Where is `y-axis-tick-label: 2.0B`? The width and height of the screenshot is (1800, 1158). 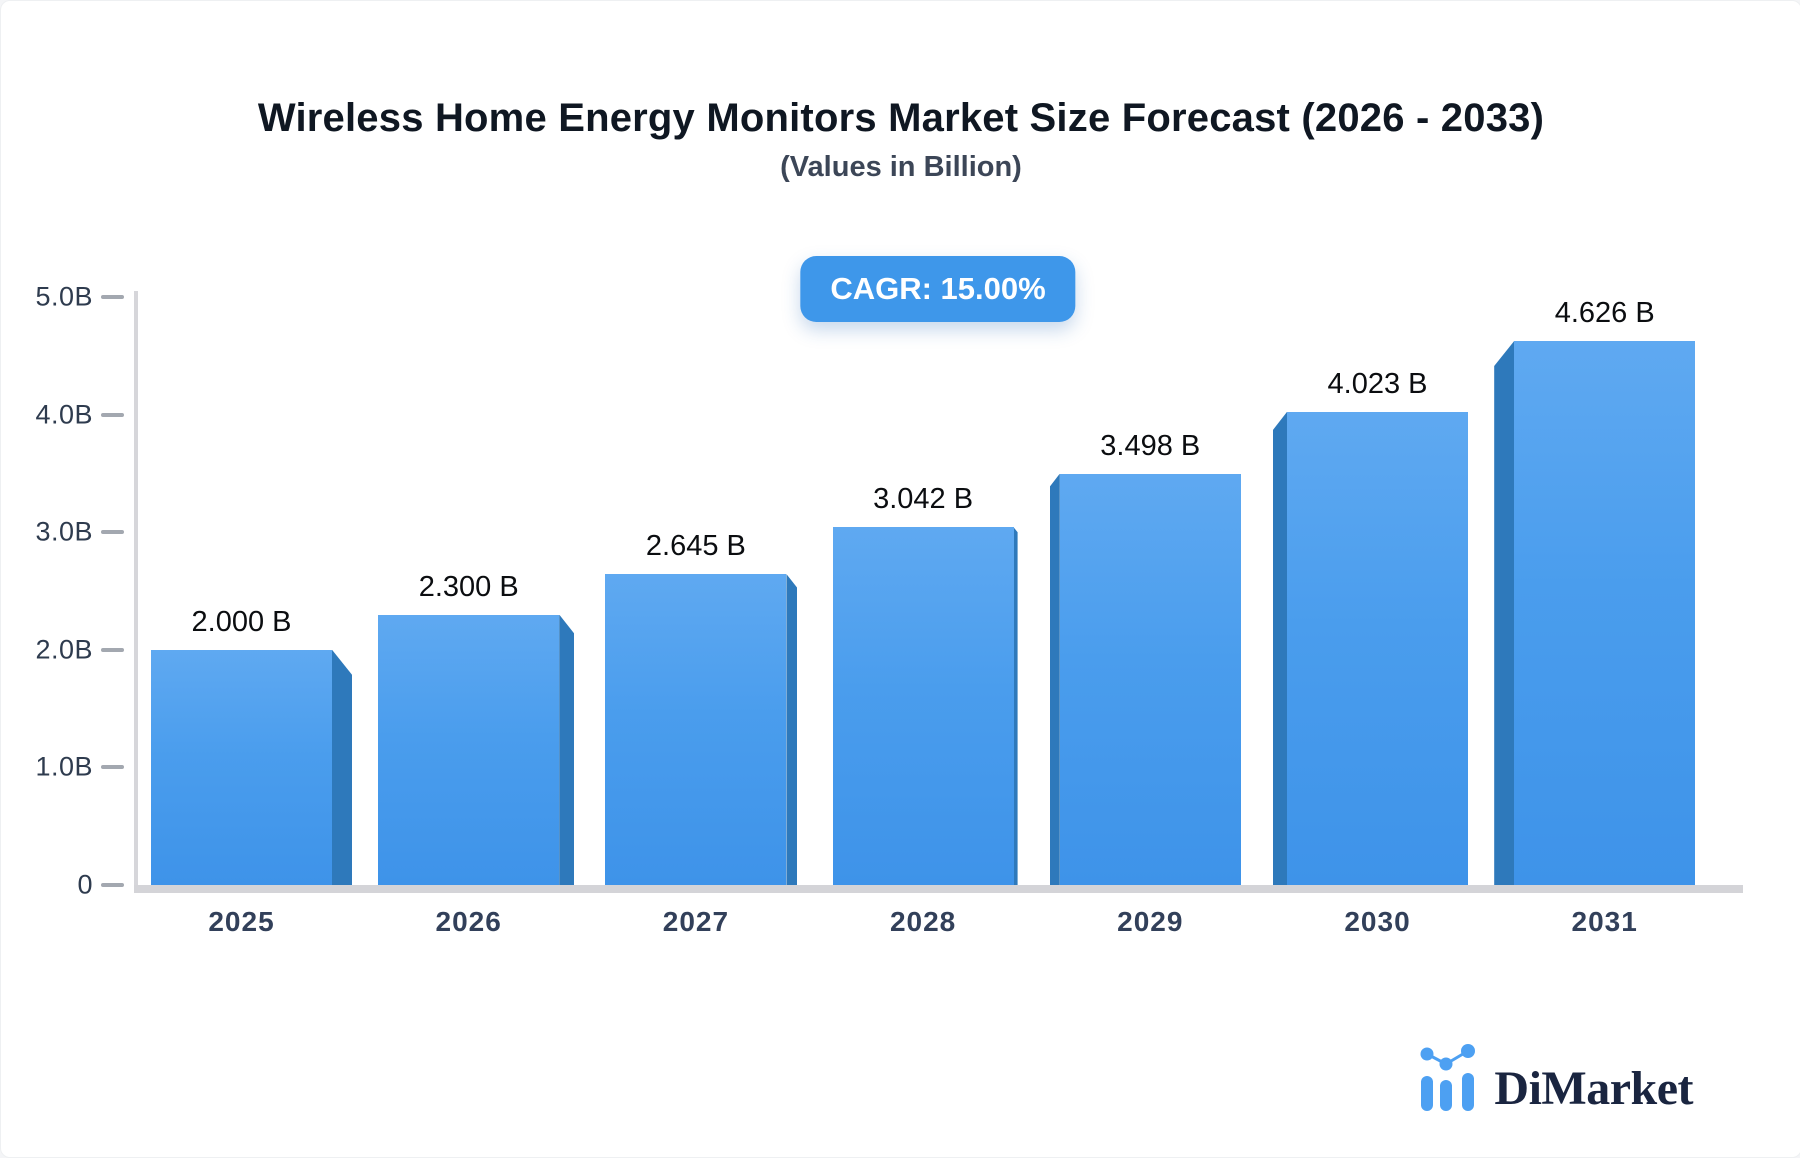
y-axis-tick-label: 2.0B is located at coordinates (64, 649).